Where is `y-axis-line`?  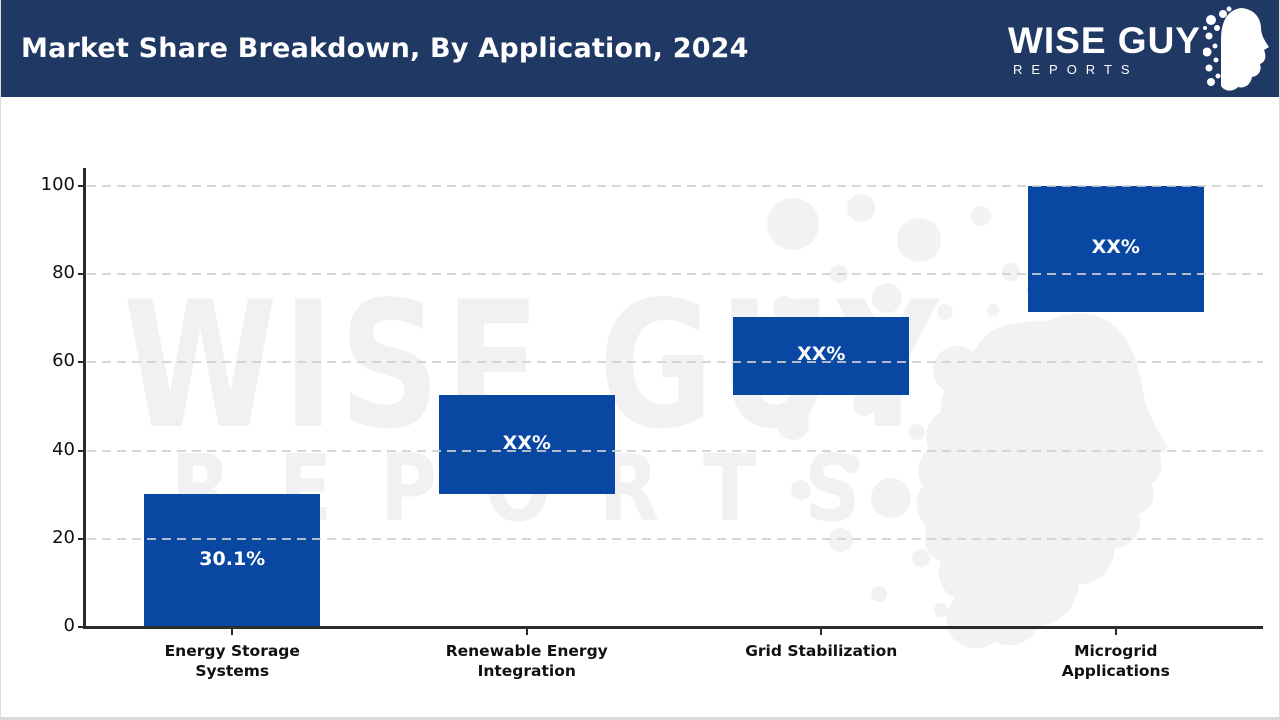
y-axis-line is located at coordinates (84, 398).